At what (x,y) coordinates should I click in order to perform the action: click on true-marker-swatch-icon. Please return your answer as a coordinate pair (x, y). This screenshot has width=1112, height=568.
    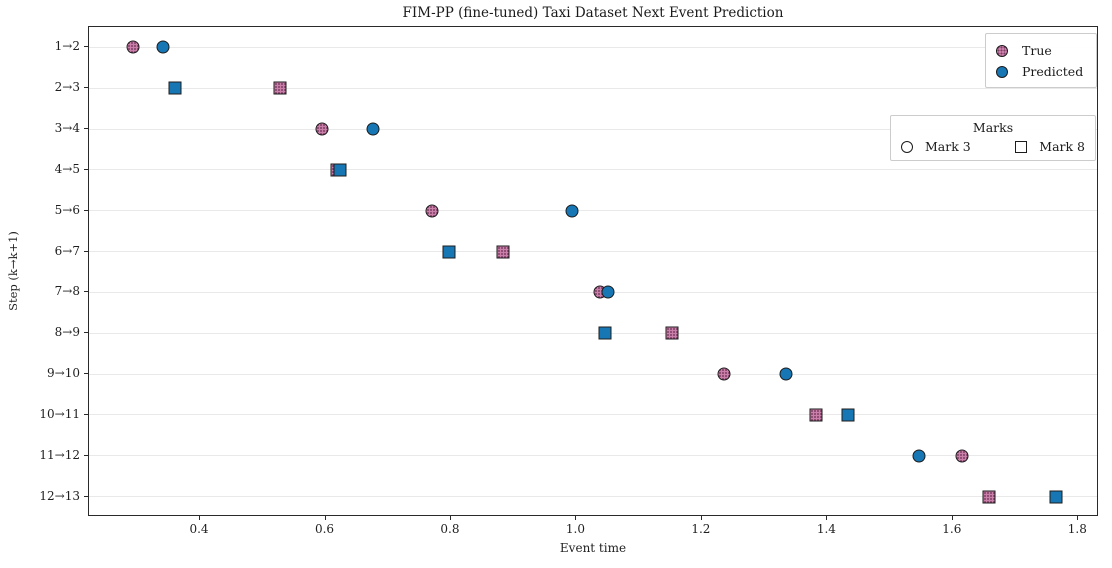
    Looking at the image, I should click on (1002, 50).